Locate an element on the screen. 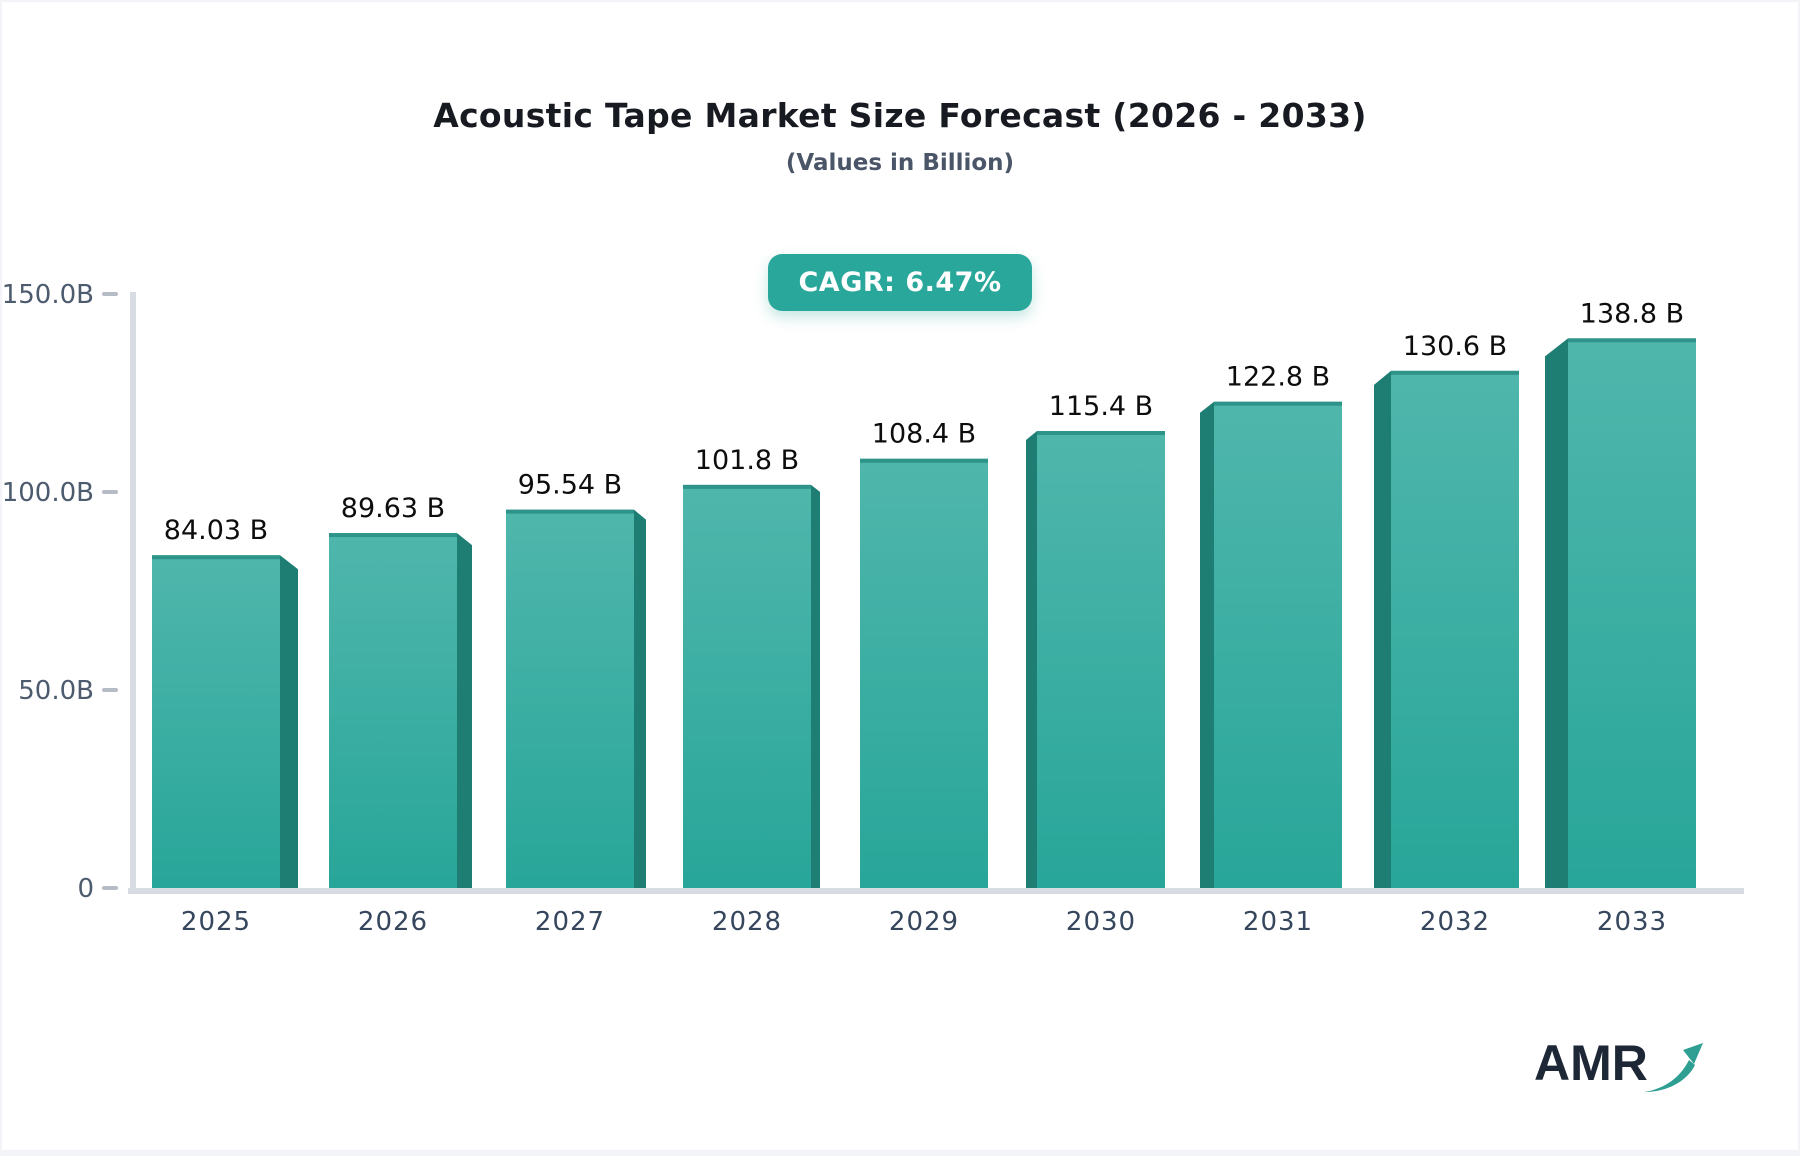 The width and height of the screenshot is (1800, 1156). bar-value-label-2029: 108.4 B is located at coordinates (924, 434).